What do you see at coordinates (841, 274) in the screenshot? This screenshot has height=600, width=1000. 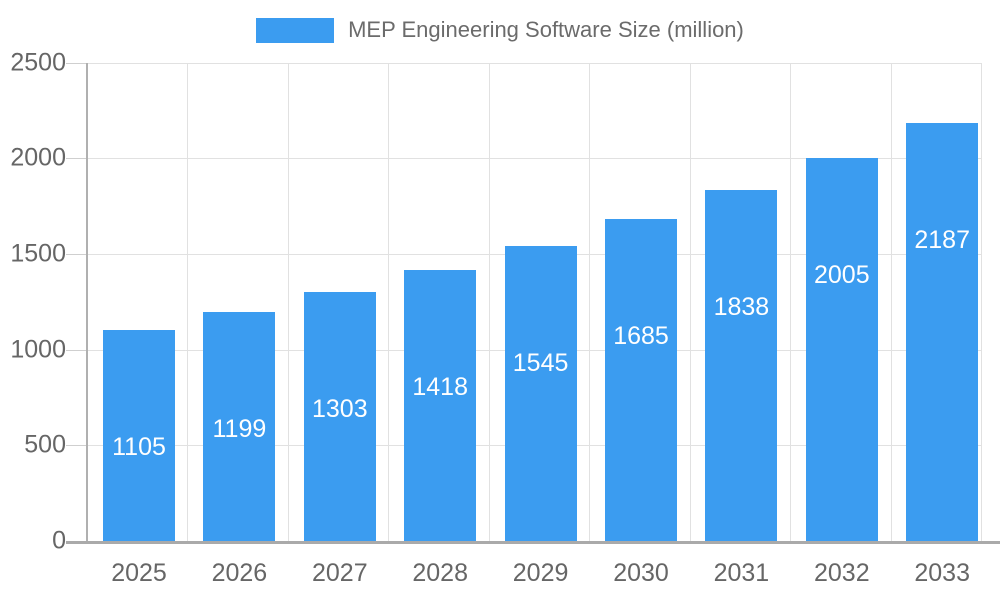 I see `bar-value-label-2032: 2005` at bounding box center [841, 274].